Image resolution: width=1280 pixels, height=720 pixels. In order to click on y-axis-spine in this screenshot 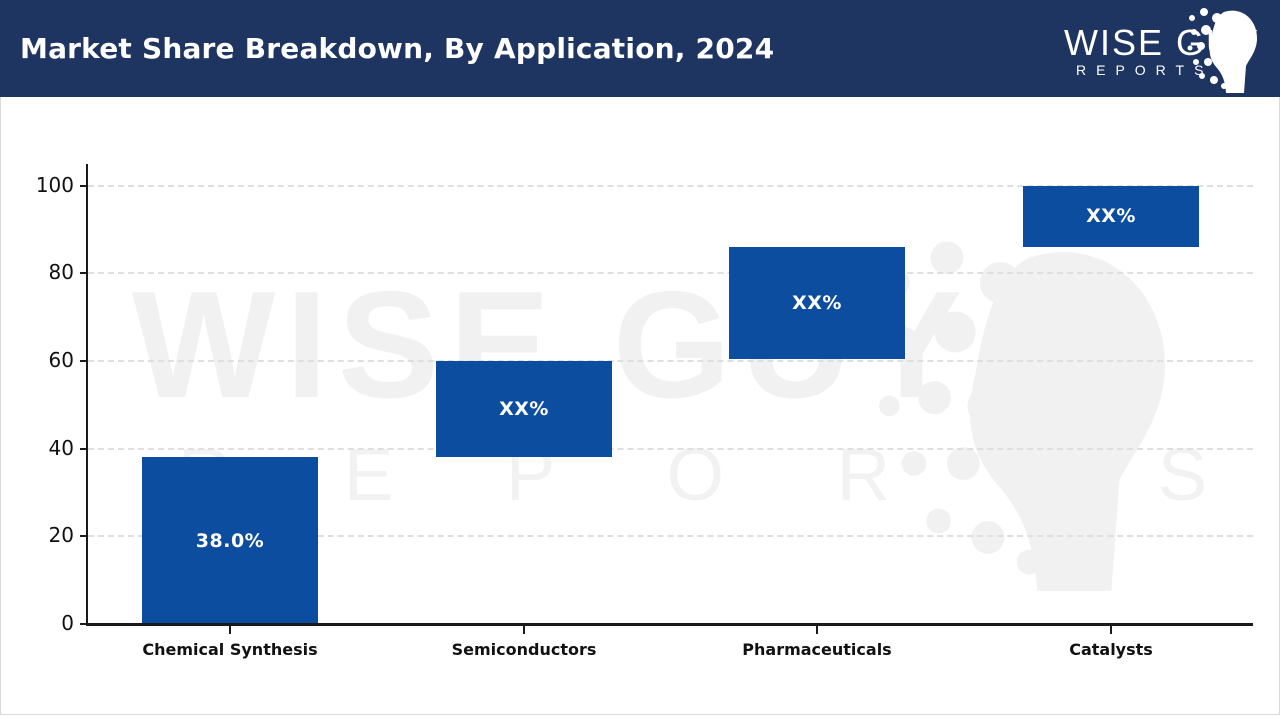, I will do `click(87, 394)`.